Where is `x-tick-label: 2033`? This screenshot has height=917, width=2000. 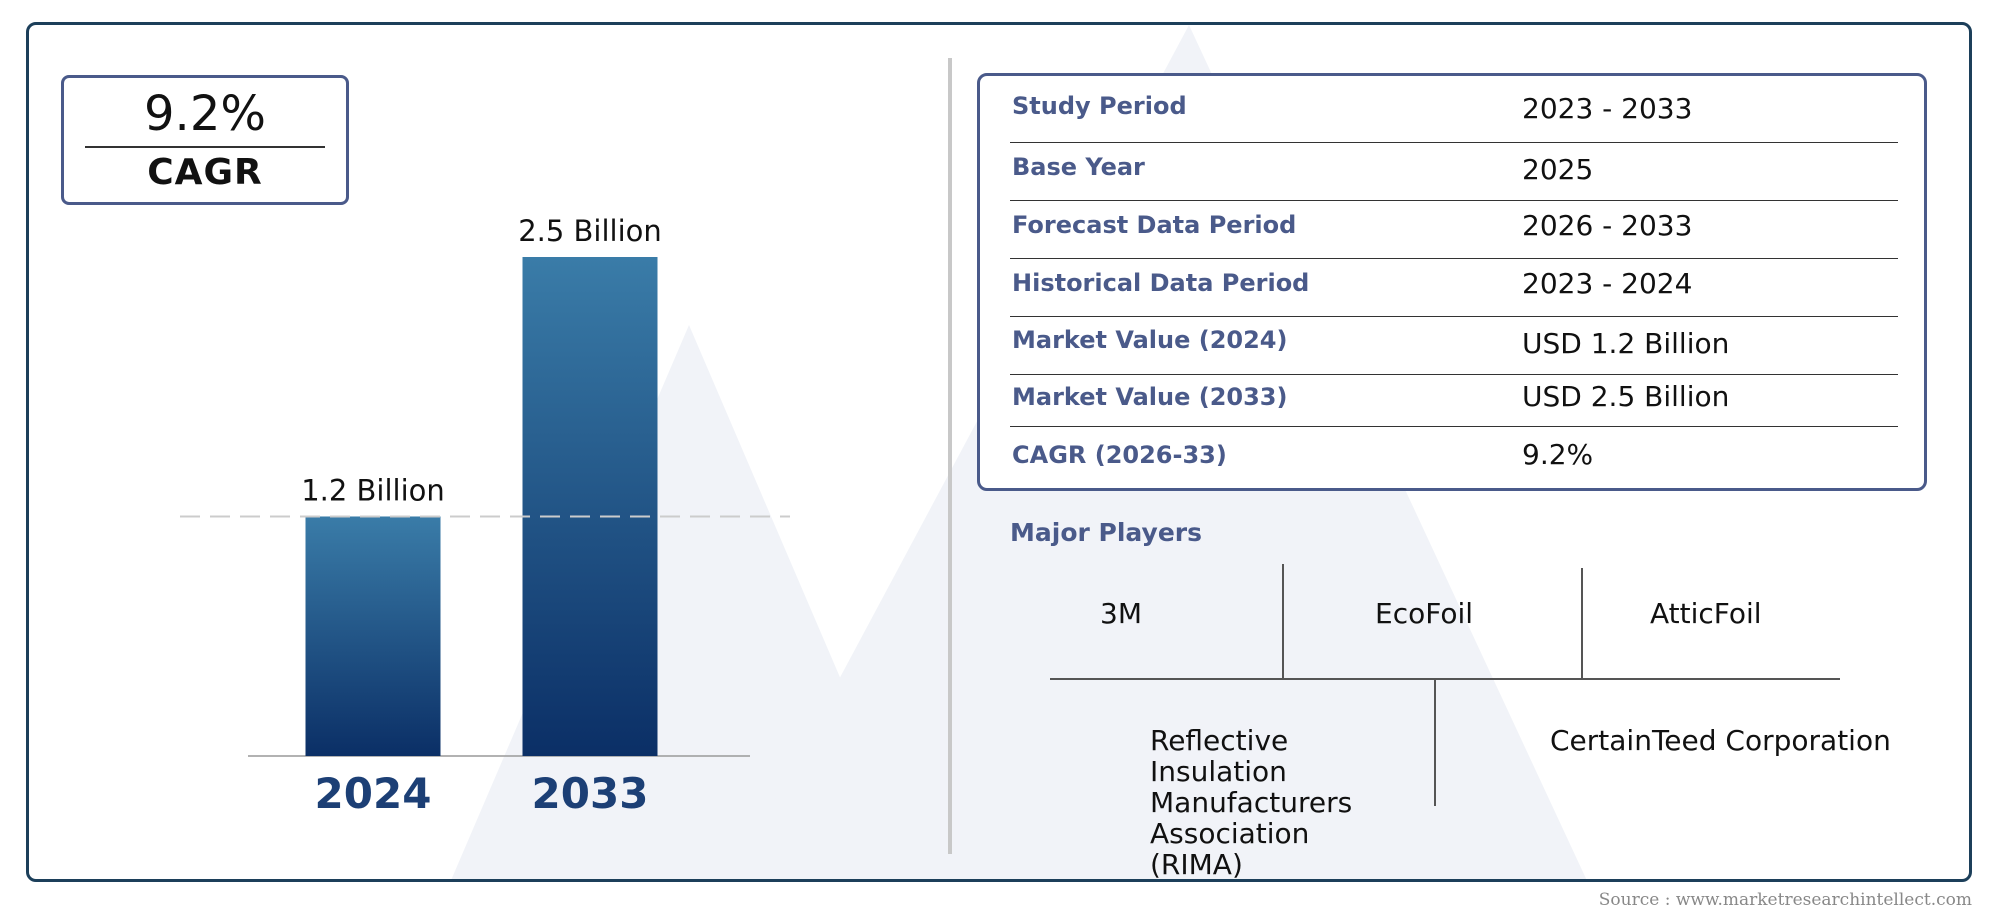
x-tick-label: 2033 is located at coordinates (590, 793).